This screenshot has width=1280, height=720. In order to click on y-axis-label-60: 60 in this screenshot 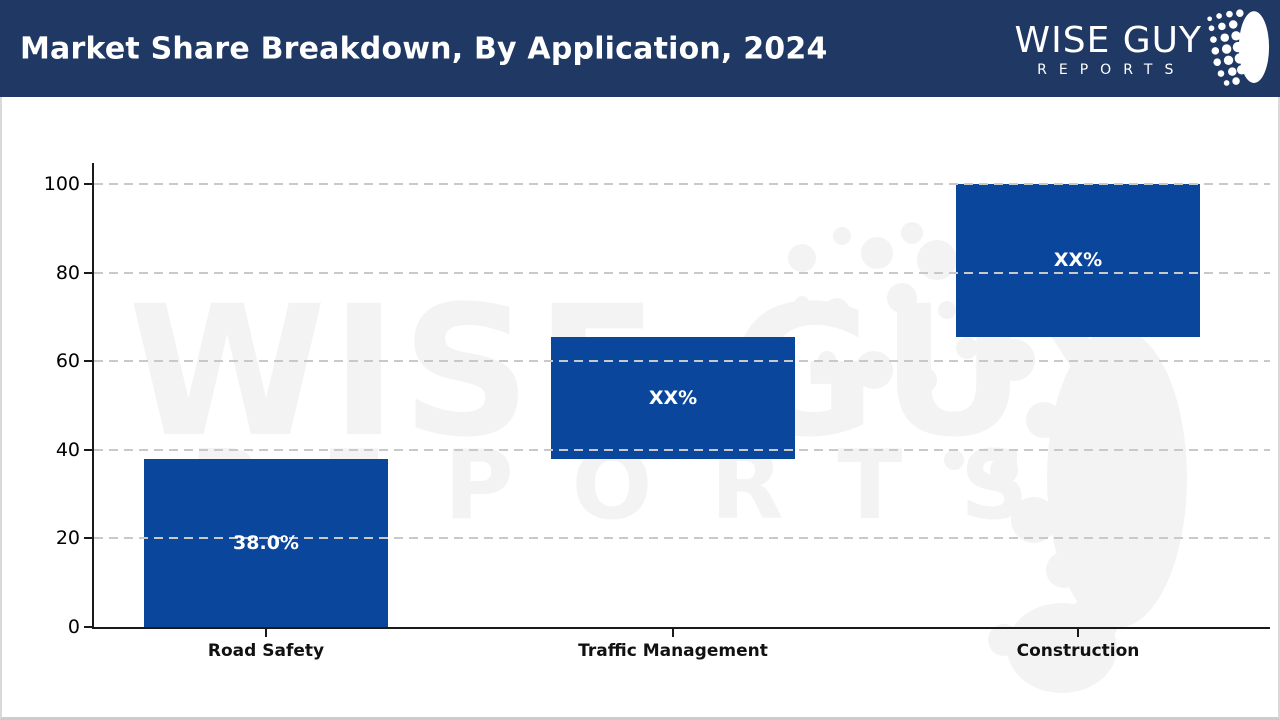, I will do `click(67, 361)`.